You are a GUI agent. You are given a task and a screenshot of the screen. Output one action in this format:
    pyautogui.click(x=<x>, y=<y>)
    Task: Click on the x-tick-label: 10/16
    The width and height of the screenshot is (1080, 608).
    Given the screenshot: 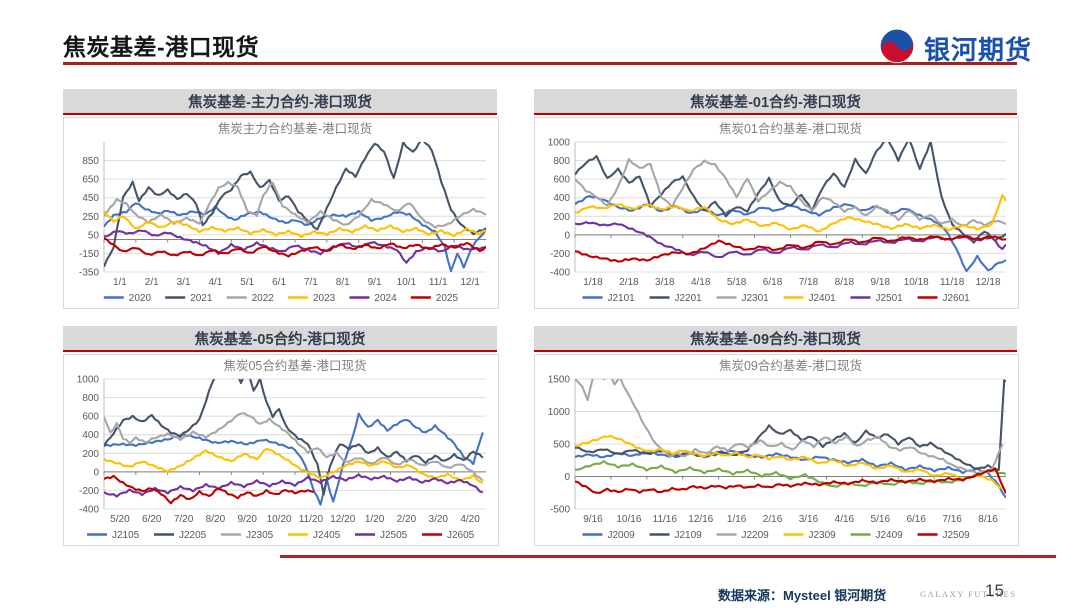 What is the action you would take?
    pyautogui.click(x=628, y=519)
    